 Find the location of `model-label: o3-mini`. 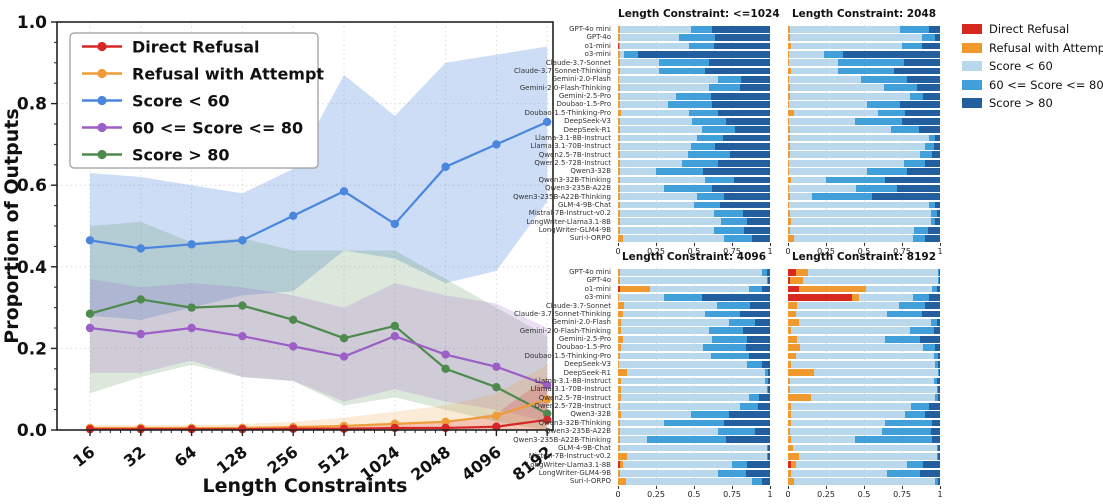

model-label: o3-mini is located at coordinates (597, 54).